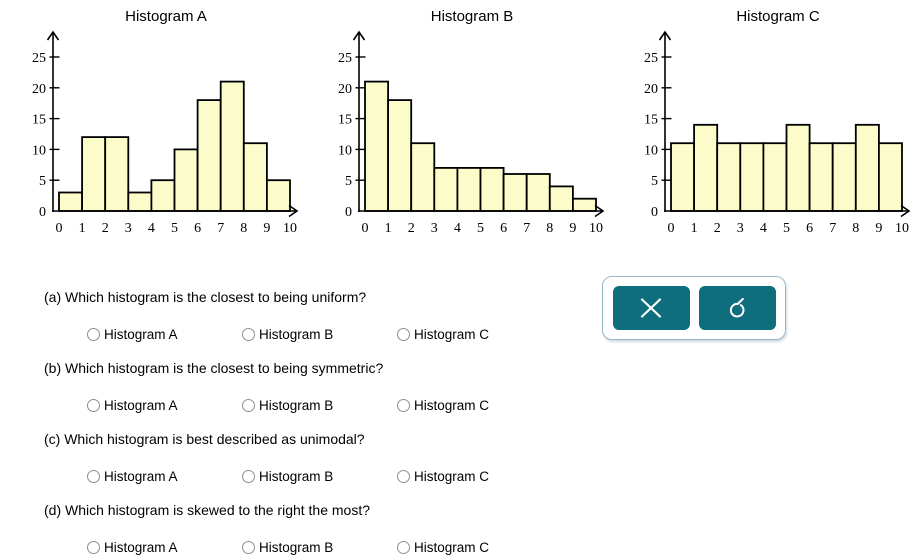 The width and height of the screenshot is (920, 560). I want to click on x-tick-label: 6, so click(197, 228).